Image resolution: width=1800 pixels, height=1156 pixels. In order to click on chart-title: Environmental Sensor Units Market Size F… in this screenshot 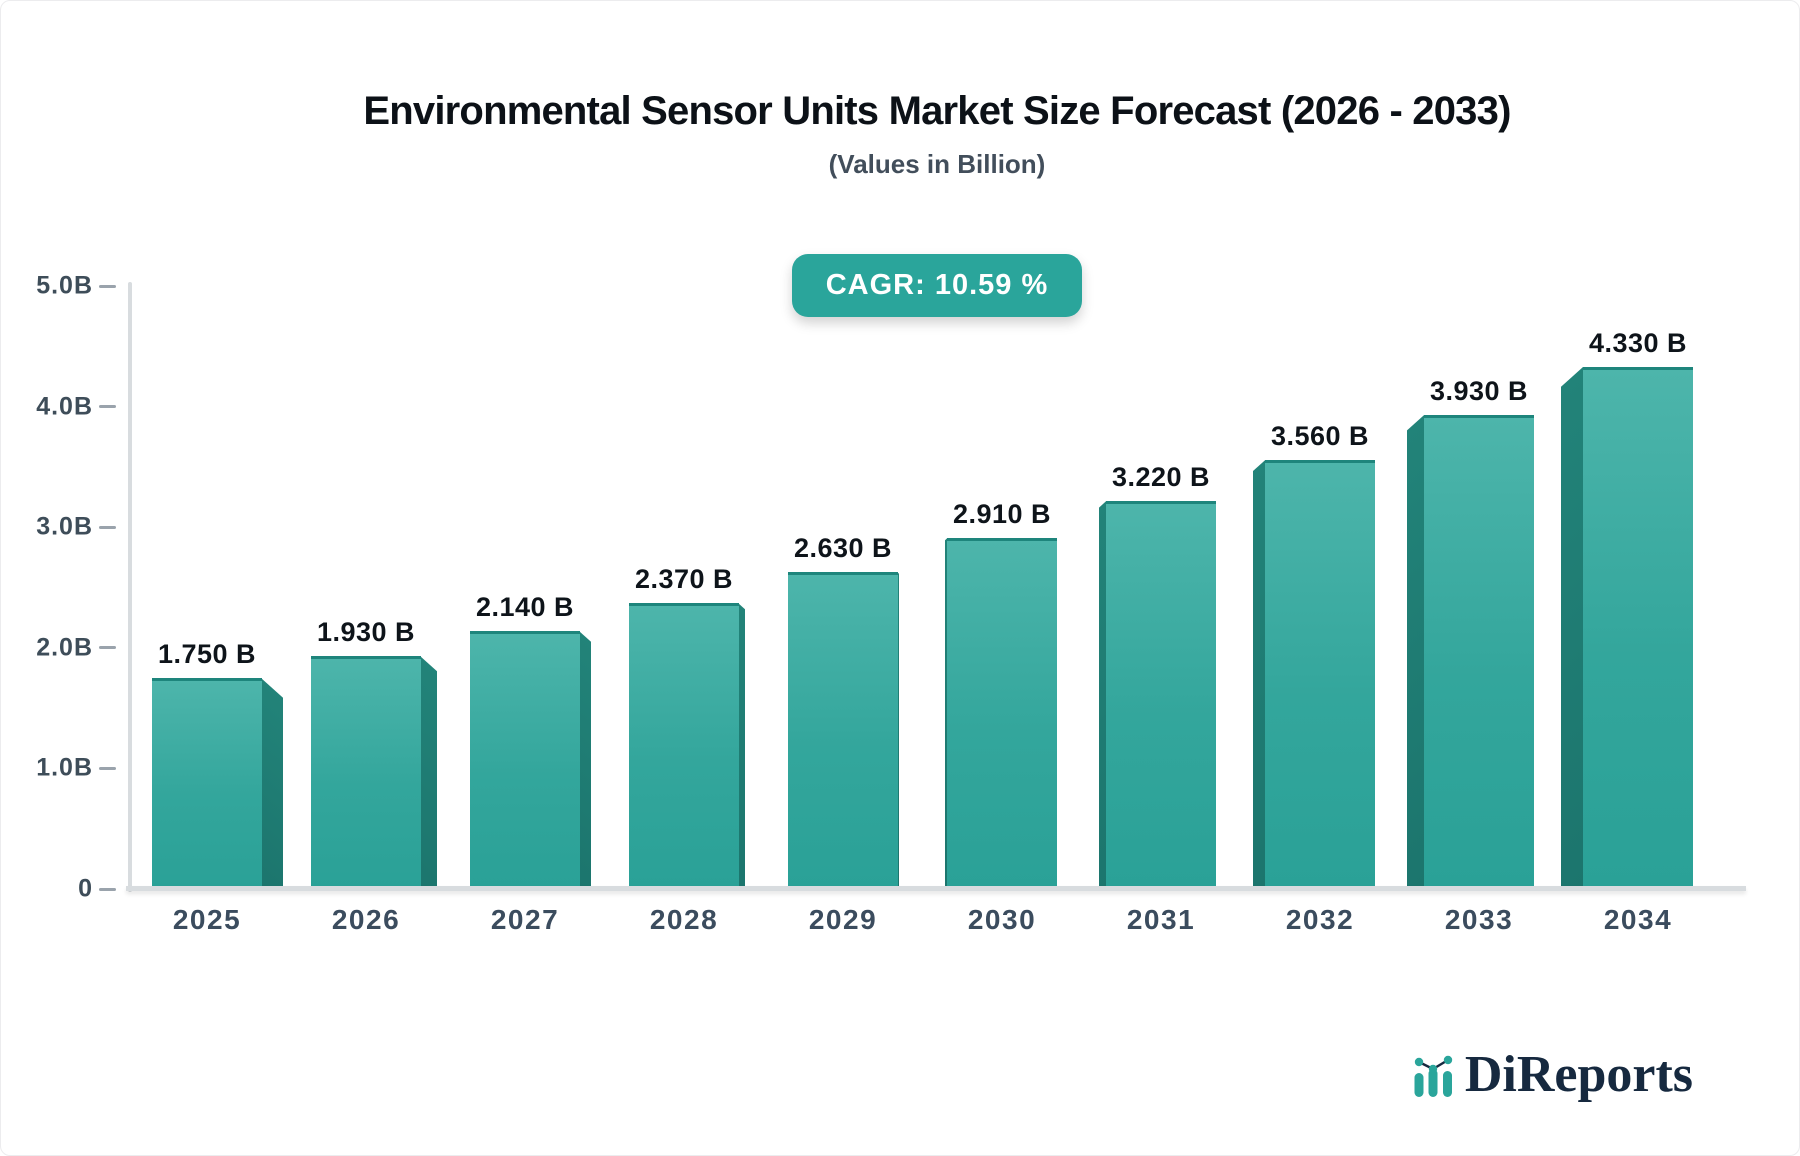, I will do `click(937, 111)`.